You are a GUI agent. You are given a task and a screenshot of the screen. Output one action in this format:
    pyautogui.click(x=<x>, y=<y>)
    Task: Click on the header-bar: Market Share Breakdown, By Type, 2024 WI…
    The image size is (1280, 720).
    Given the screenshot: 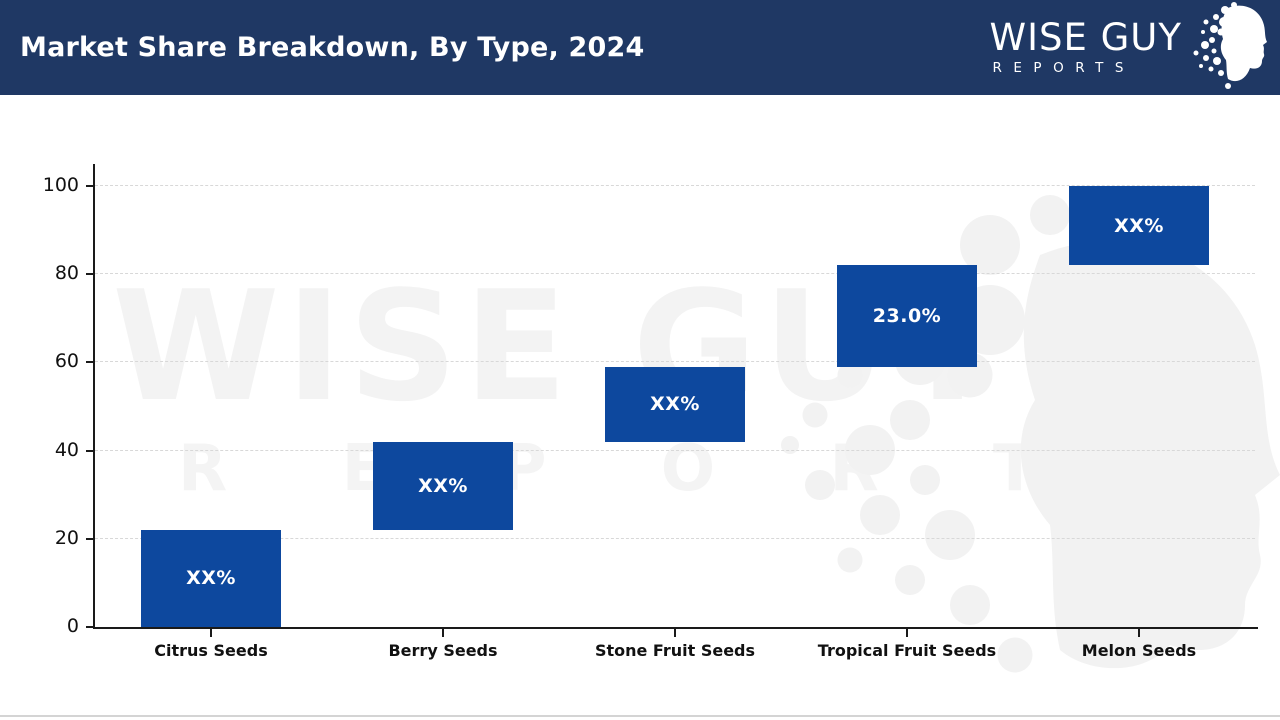 What is the action you would take?
    pyautogui.click(x=640, y=47)
    